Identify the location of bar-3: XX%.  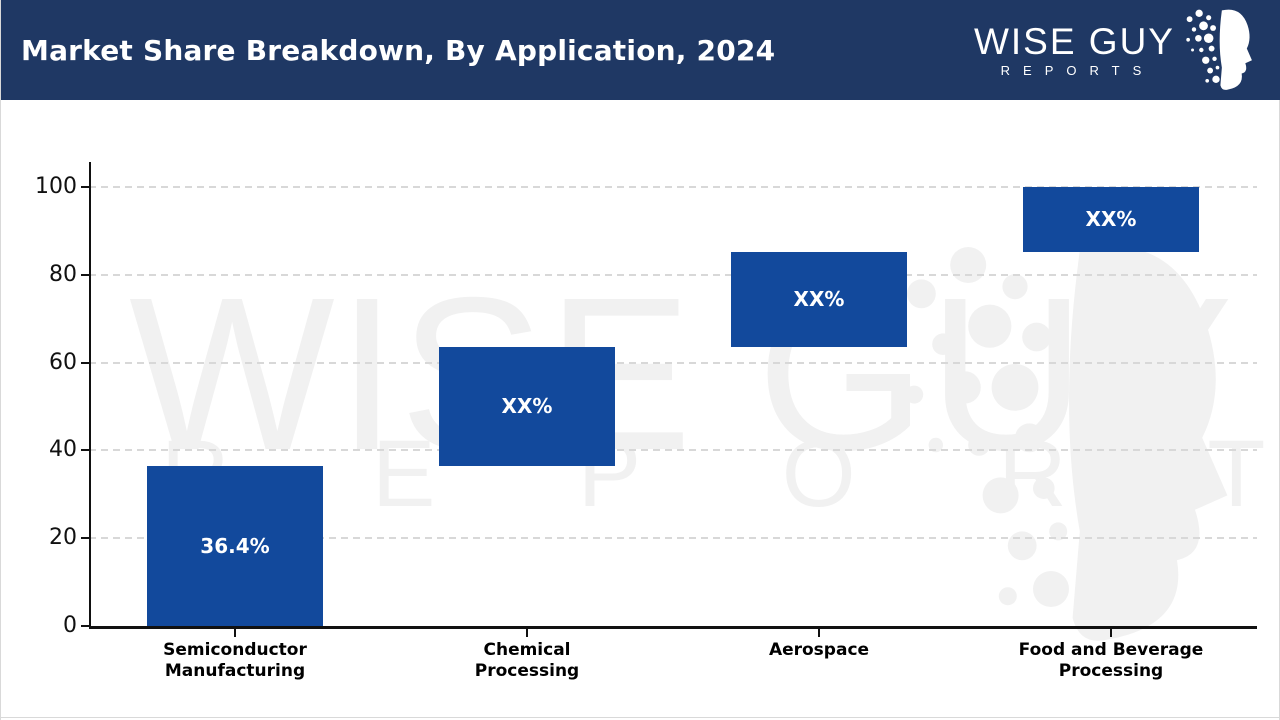
(819, 299).